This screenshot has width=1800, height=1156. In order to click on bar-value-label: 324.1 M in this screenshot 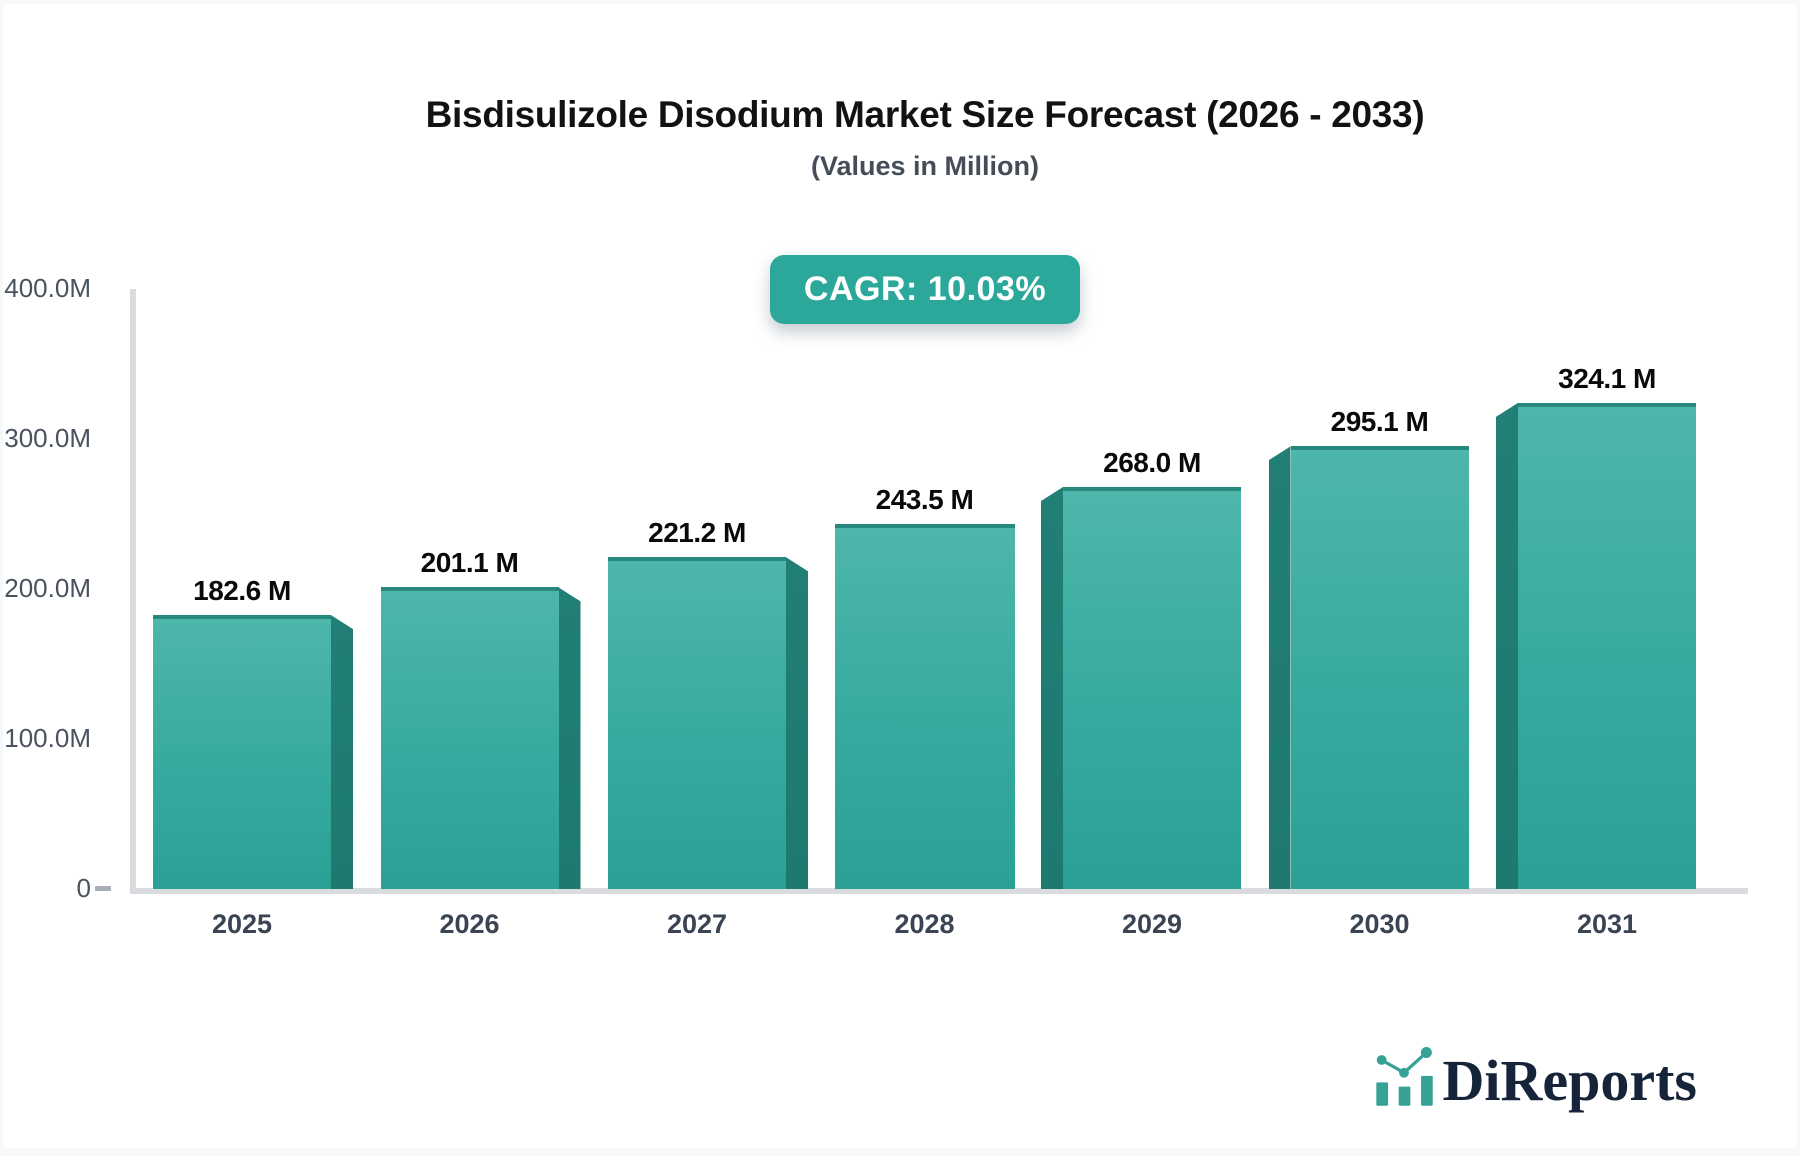, I will do `click(1607, 378)`.